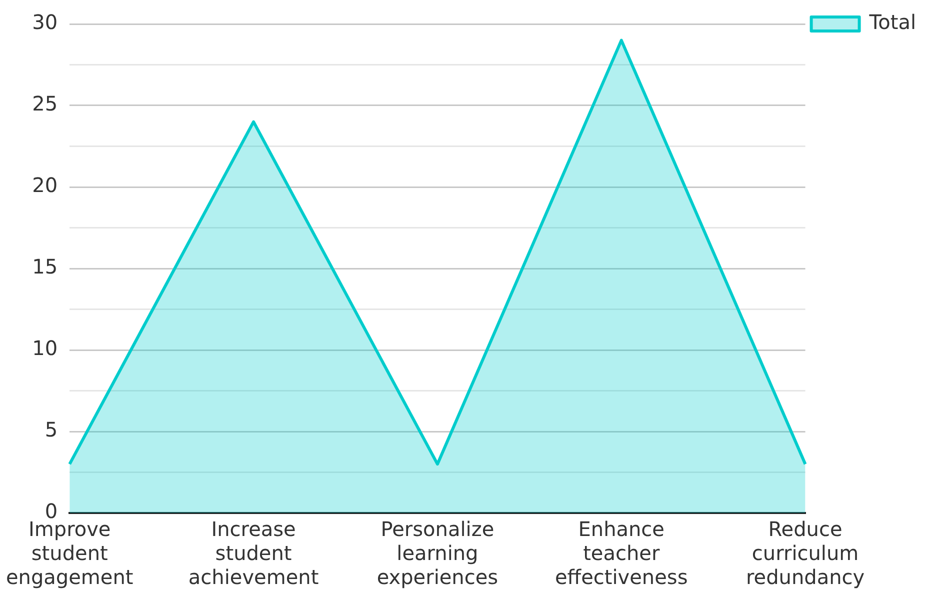 Image resolution: width=928 pixels, height=597 pixels. I want to click on x-tick-label: Reduce curriculum redundancy, so click(805, 553).